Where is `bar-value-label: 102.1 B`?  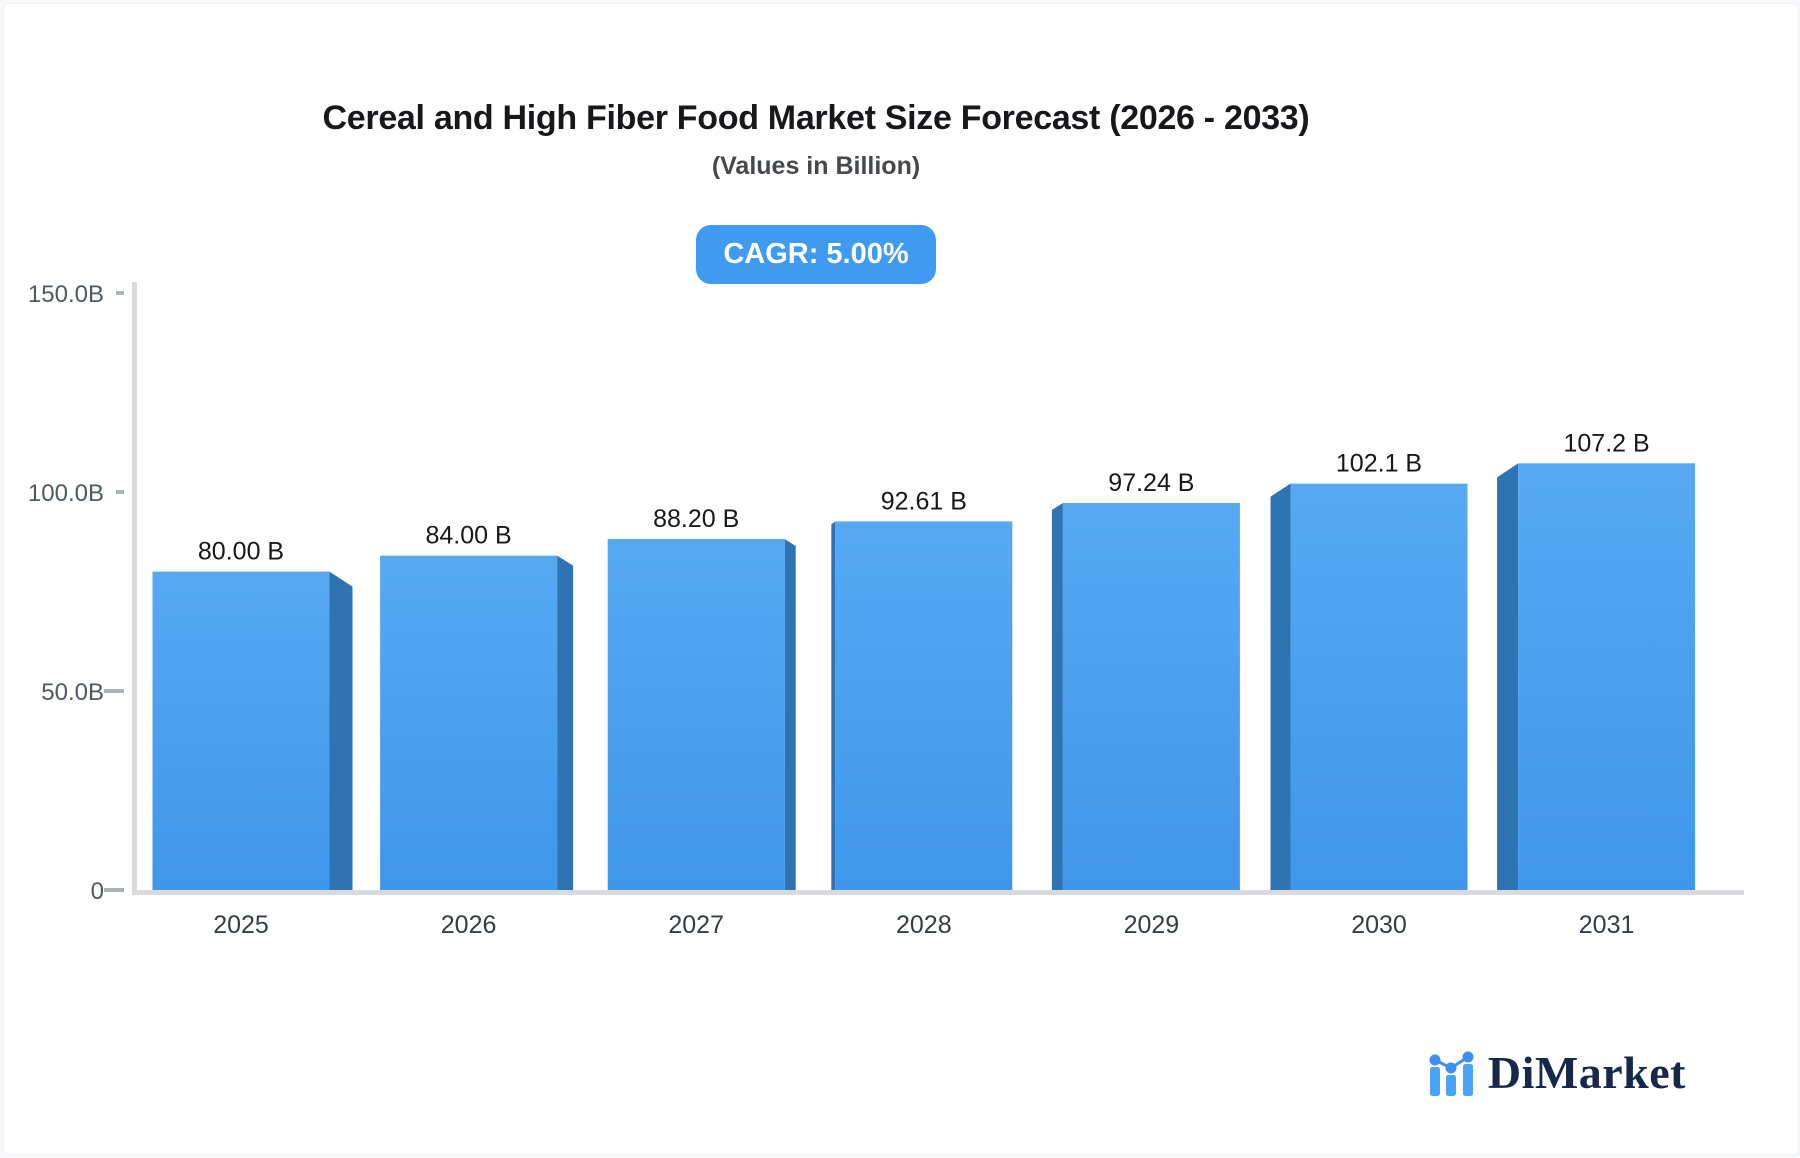 bar-value-label: 102.1 B is located at coordinates (1379, 464).